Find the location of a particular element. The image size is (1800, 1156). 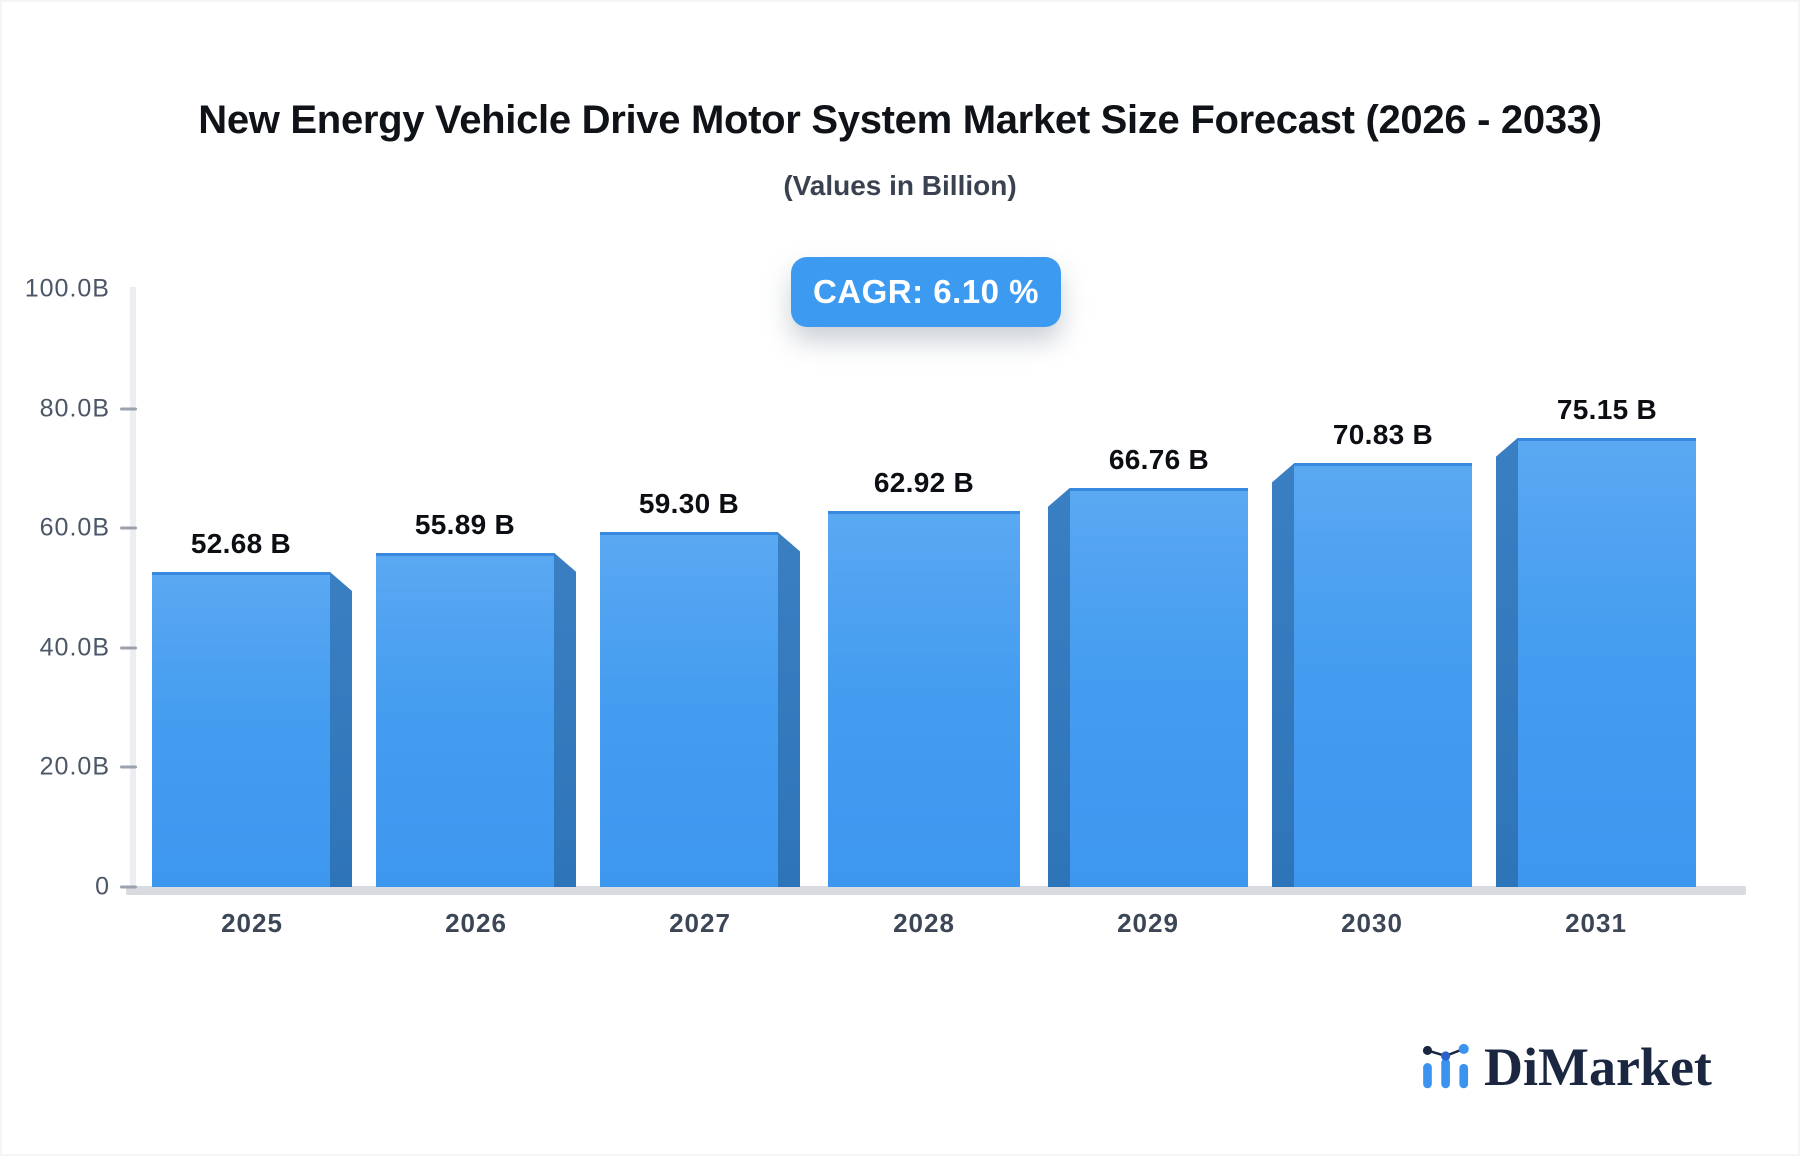

cagr-badge-label: CAGR: 6.10 % is located at coordinates (926, 291).